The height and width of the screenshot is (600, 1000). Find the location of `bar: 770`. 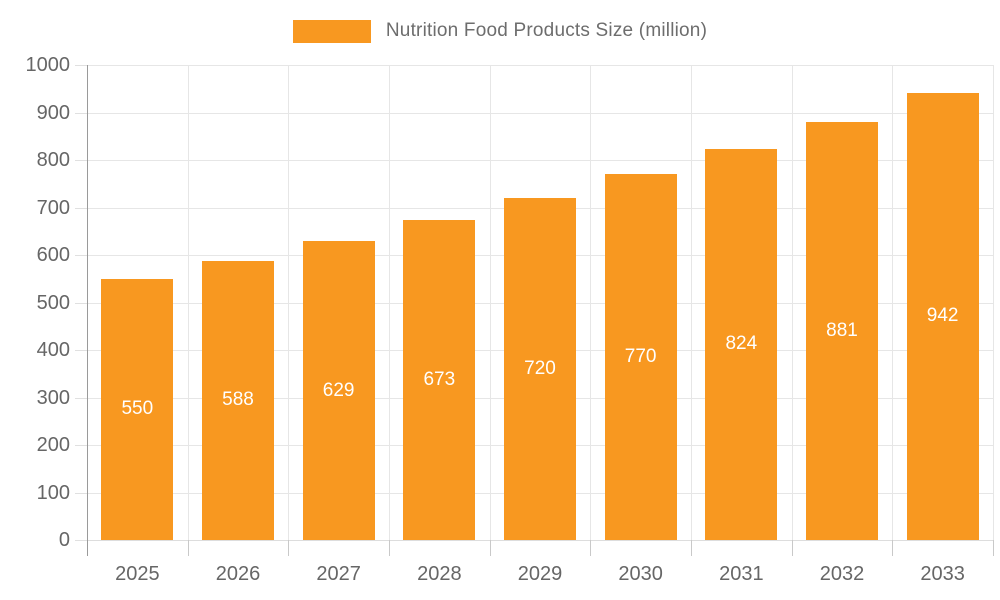

bar: 770 is located at coordinates (640, 357).